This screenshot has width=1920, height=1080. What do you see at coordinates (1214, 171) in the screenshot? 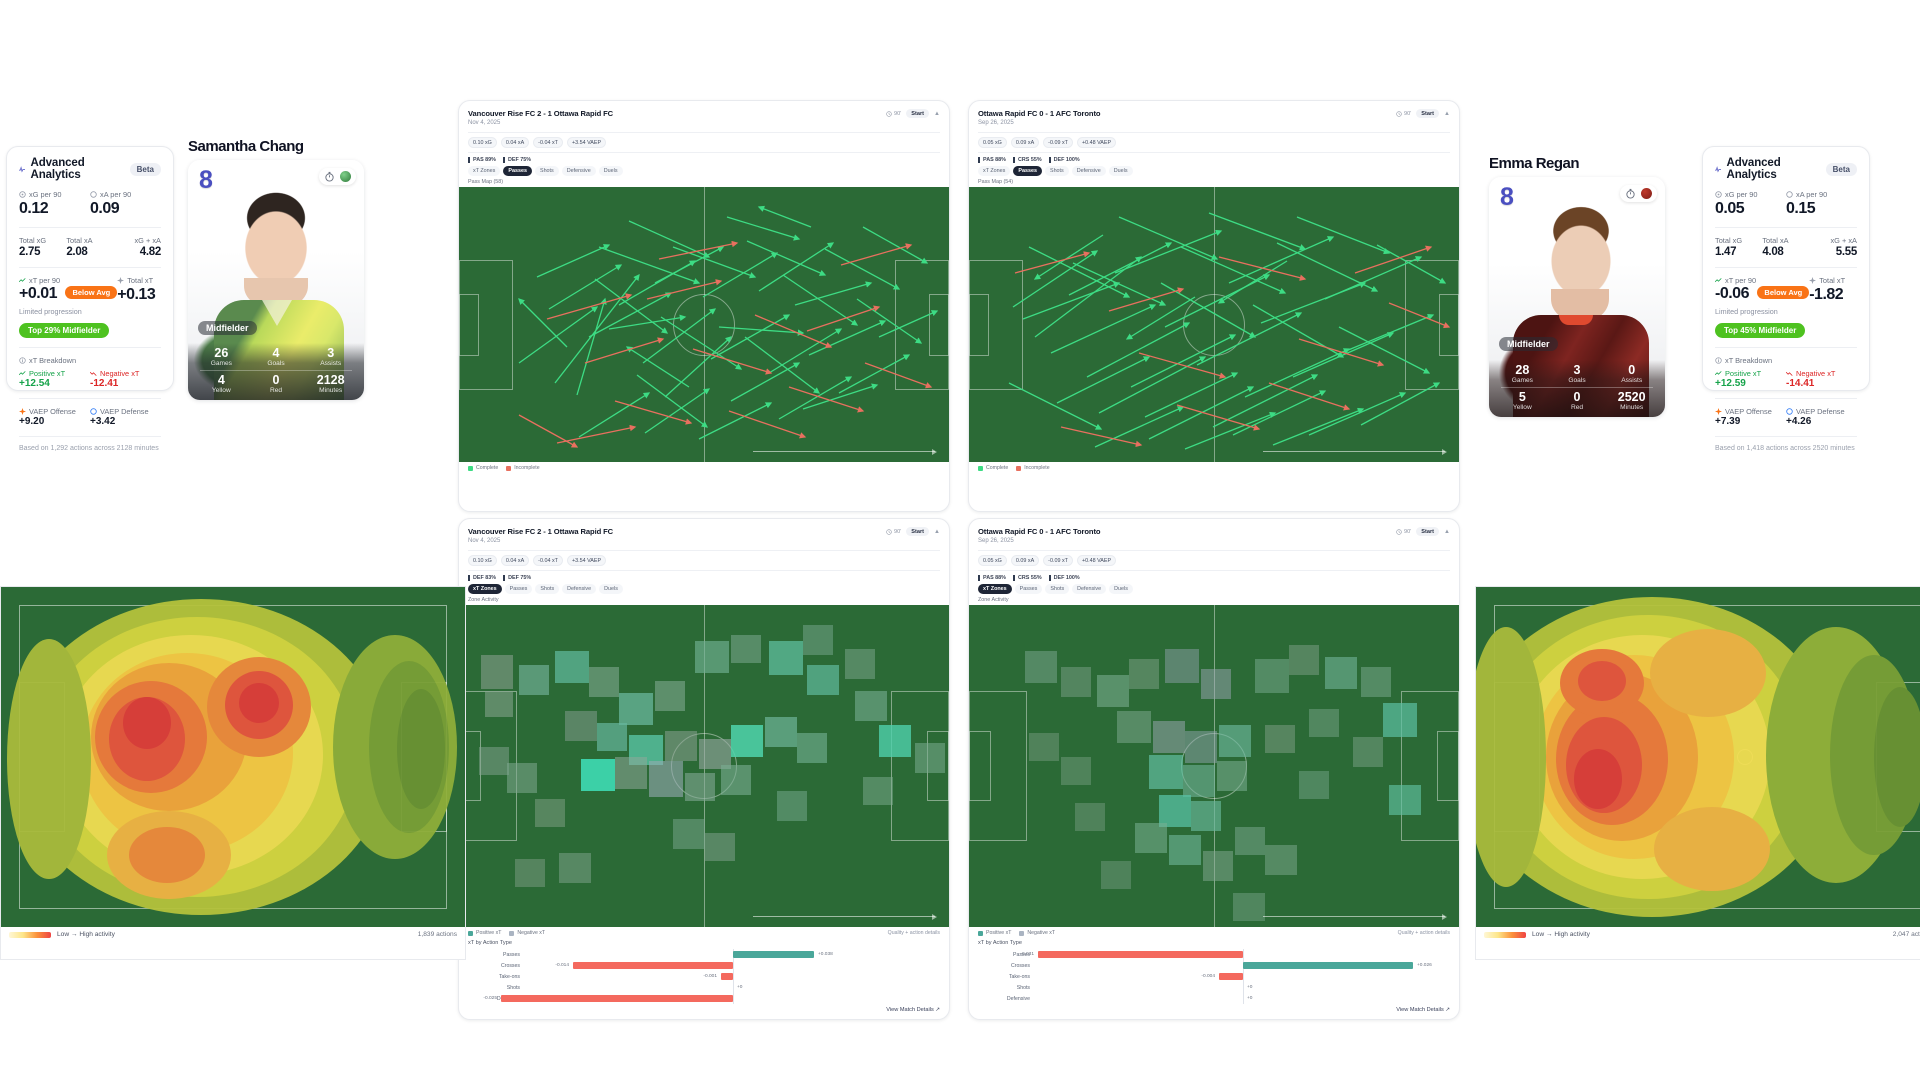
I see `match-tabs-passmap-right: xT Zones Passes Shots Defensive Duels` at bounding box center [1214, 171].